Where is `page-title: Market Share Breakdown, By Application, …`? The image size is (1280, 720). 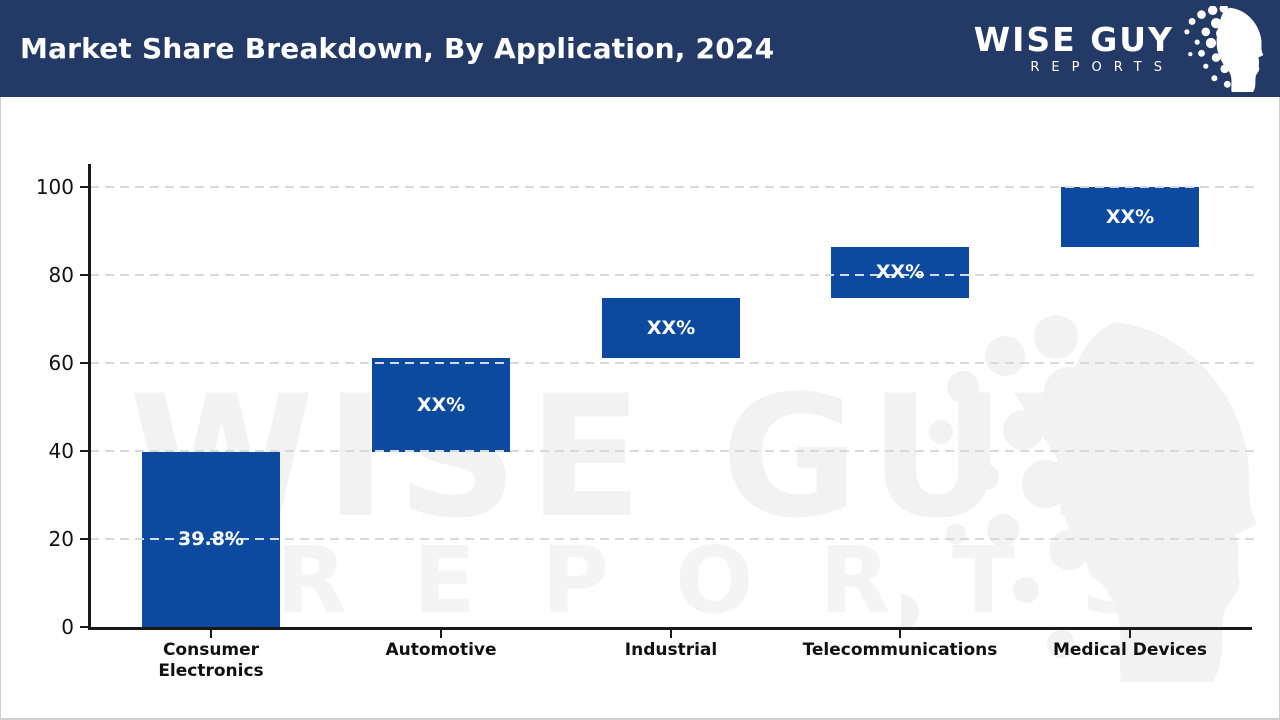
page-title: Market Share Breakdown, By Application, … is located at coordinates (397, 48).